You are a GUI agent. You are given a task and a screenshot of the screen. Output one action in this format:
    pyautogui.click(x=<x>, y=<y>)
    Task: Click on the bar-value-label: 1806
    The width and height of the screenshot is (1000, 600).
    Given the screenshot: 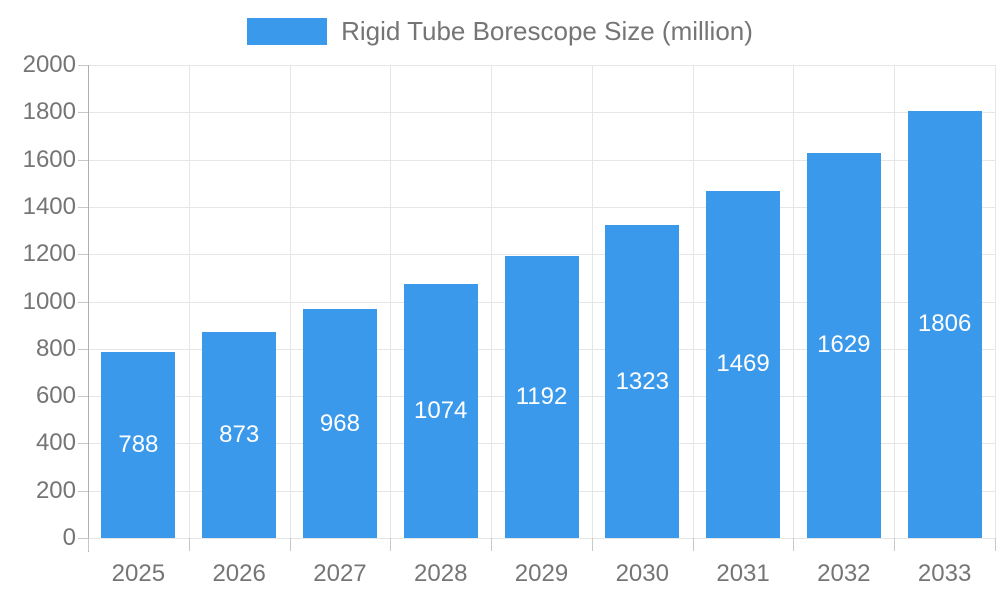 What is the action you would take?
    pyautogui.click(x=944, y=324)
    